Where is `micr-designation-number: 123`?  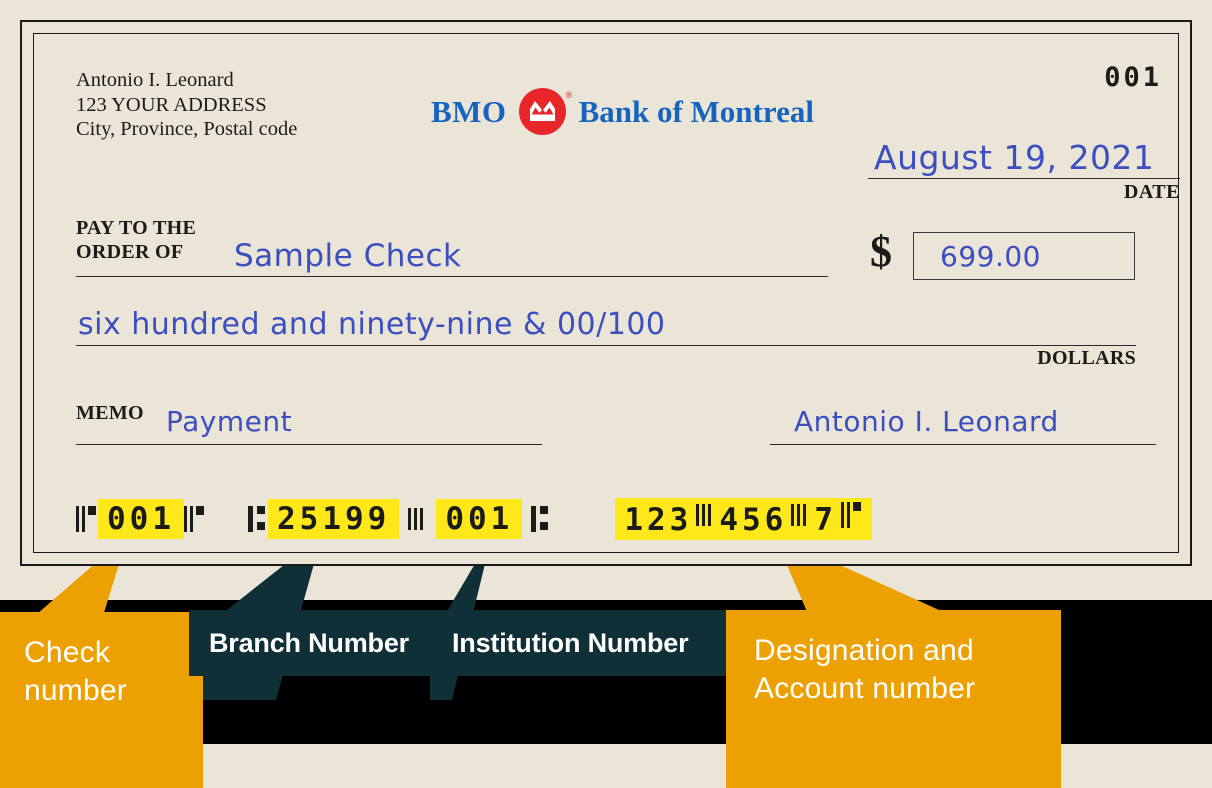 micr-designation-number: 123 is located at coordinates (658, 520).